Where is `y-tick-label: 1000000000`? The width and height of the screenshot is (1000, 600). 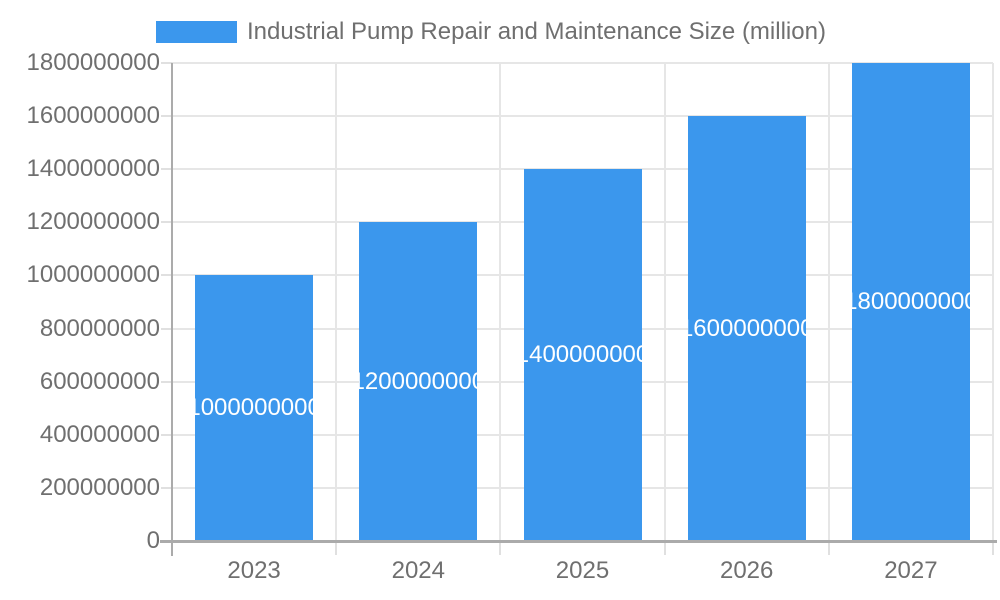
y-tick-label: 1000000000 is located at coordinates (93, 275).